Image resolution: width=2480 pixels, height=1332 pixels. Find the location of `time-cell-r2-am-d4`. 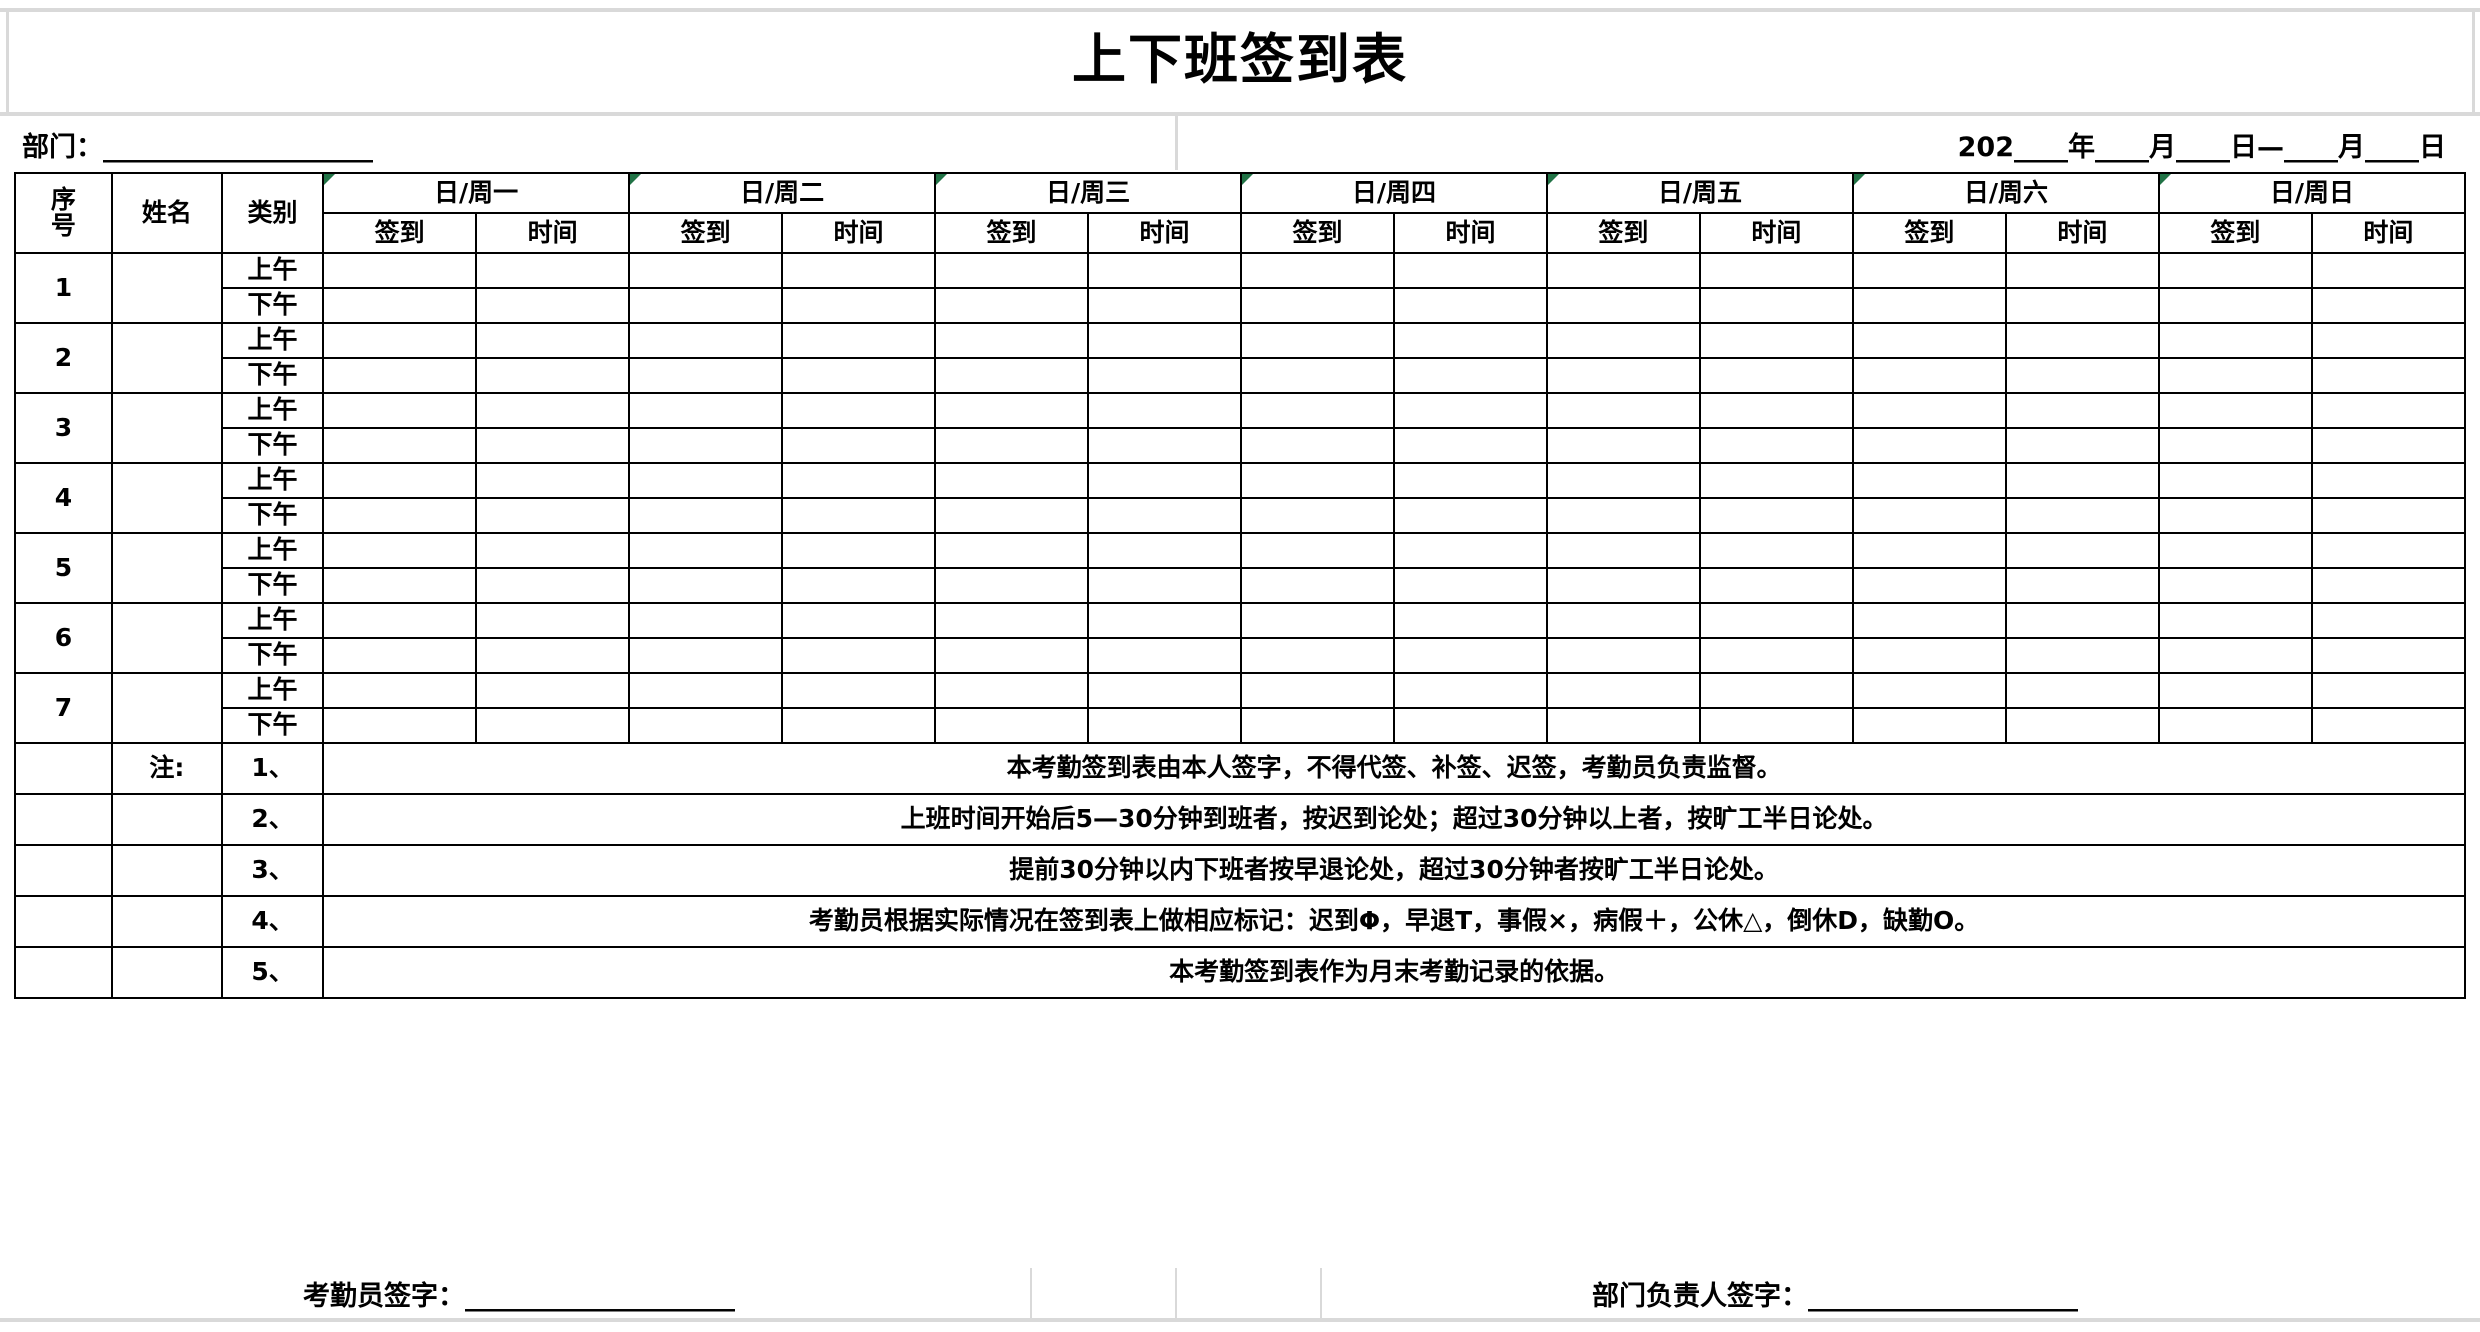

time-cell-r2-am-d4 is located at coordinates (1470, 340).